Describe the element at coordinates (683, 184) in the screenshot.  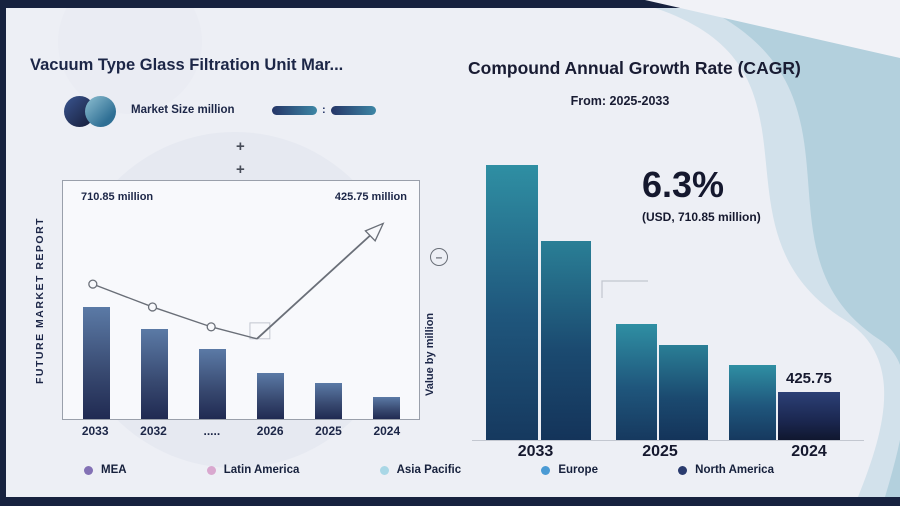
I see `cagr-value: 6.3%` at that location.